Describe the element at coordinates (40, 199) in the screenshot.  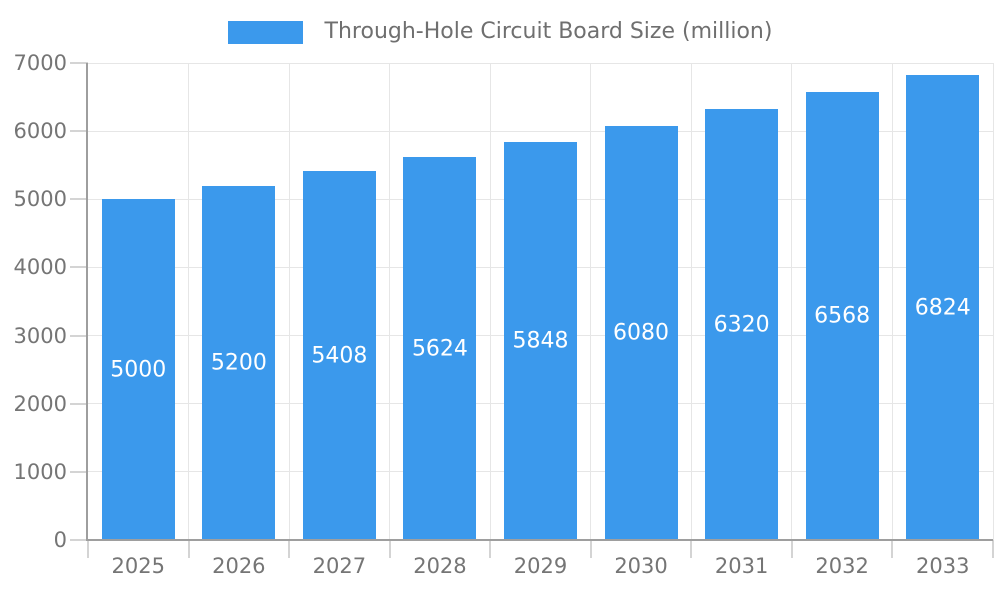
I see `y-tick-label: 5000` at that location.